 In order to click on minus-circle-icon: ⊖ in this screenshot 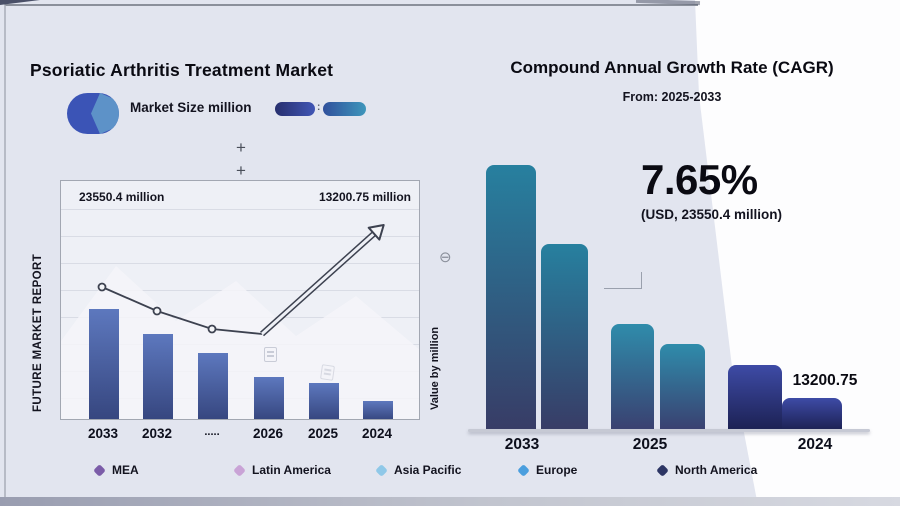, I will do `click(445, 257)`.